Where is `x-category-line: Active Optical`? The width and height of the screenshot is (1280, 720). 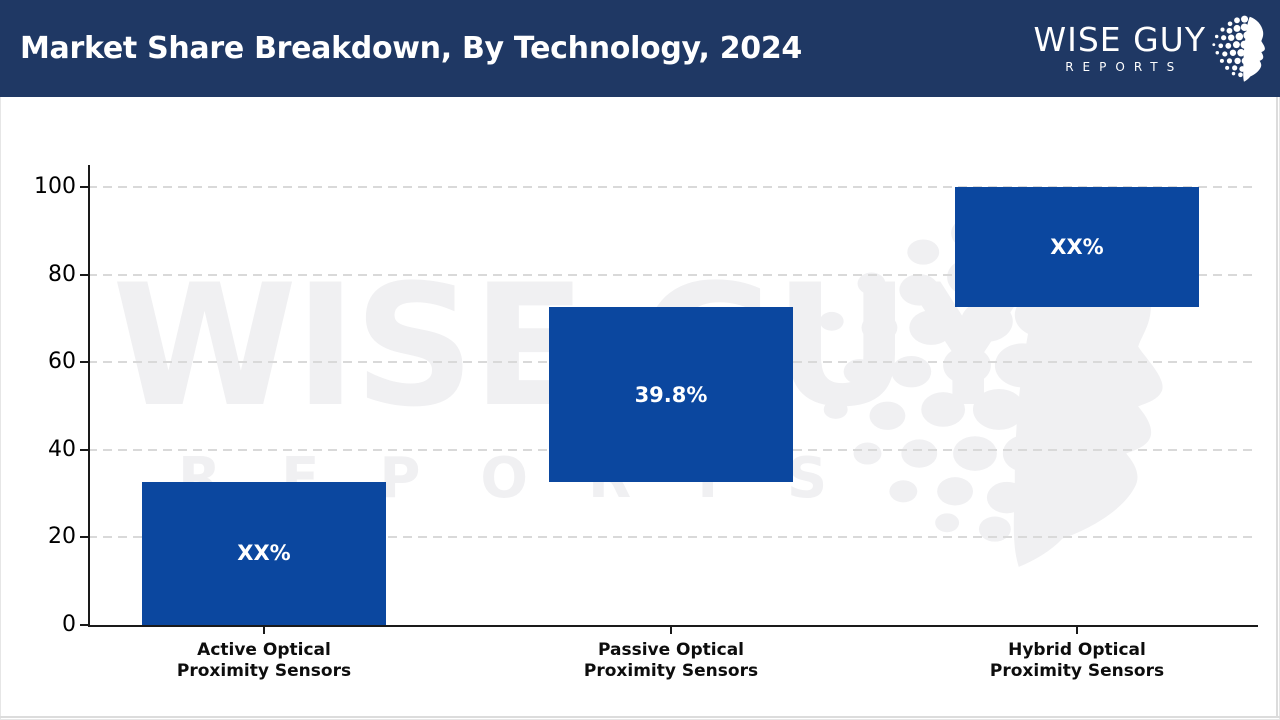
x-category-line: Active Optical is located at coordinates (264, 650).